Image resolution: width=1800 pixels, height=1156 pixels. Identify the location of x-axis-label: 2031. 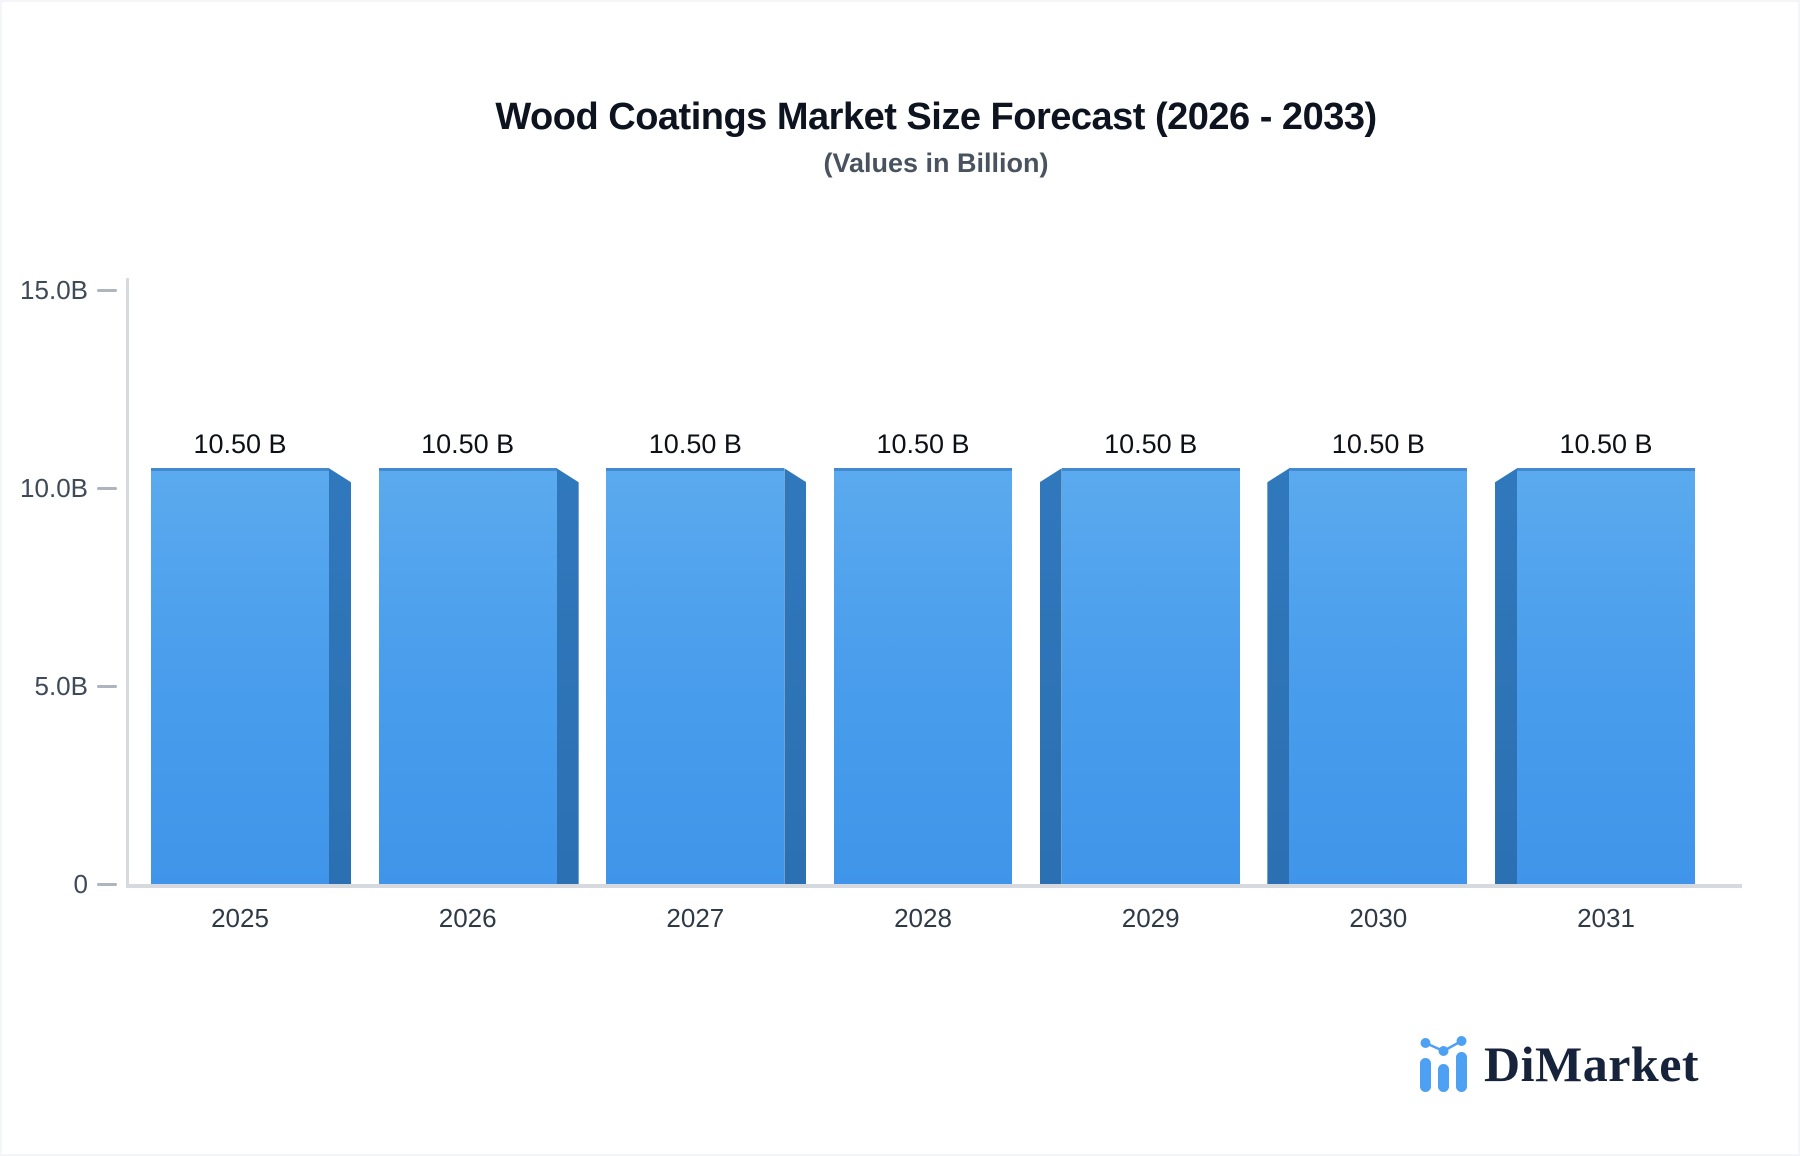
(1606, 918).